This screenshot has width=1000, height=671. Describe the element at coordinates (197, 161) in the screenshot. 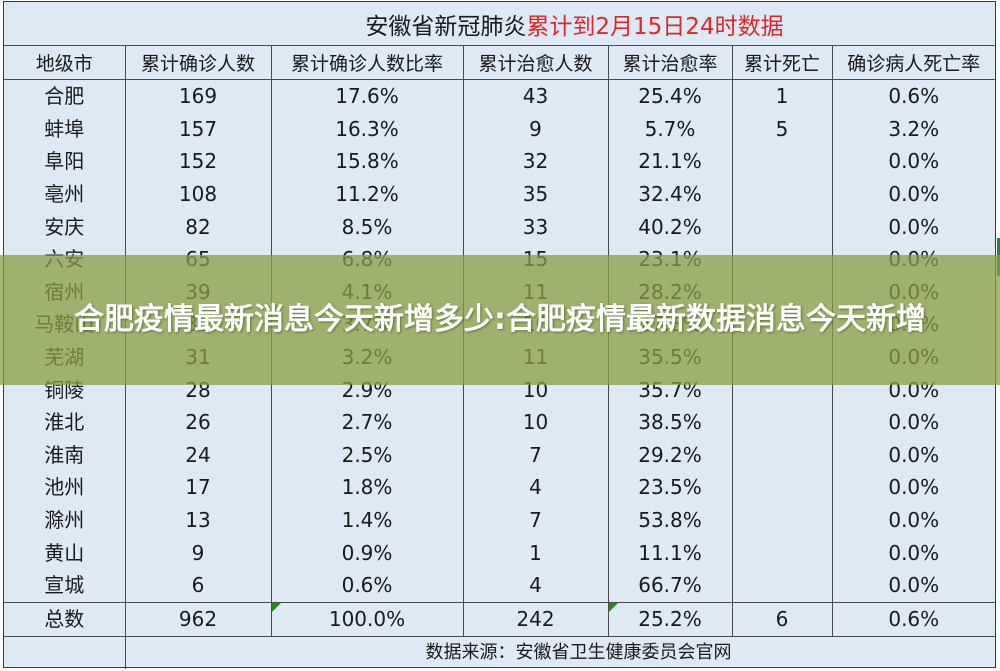

I see `cell-confirmed: 152` at that location.